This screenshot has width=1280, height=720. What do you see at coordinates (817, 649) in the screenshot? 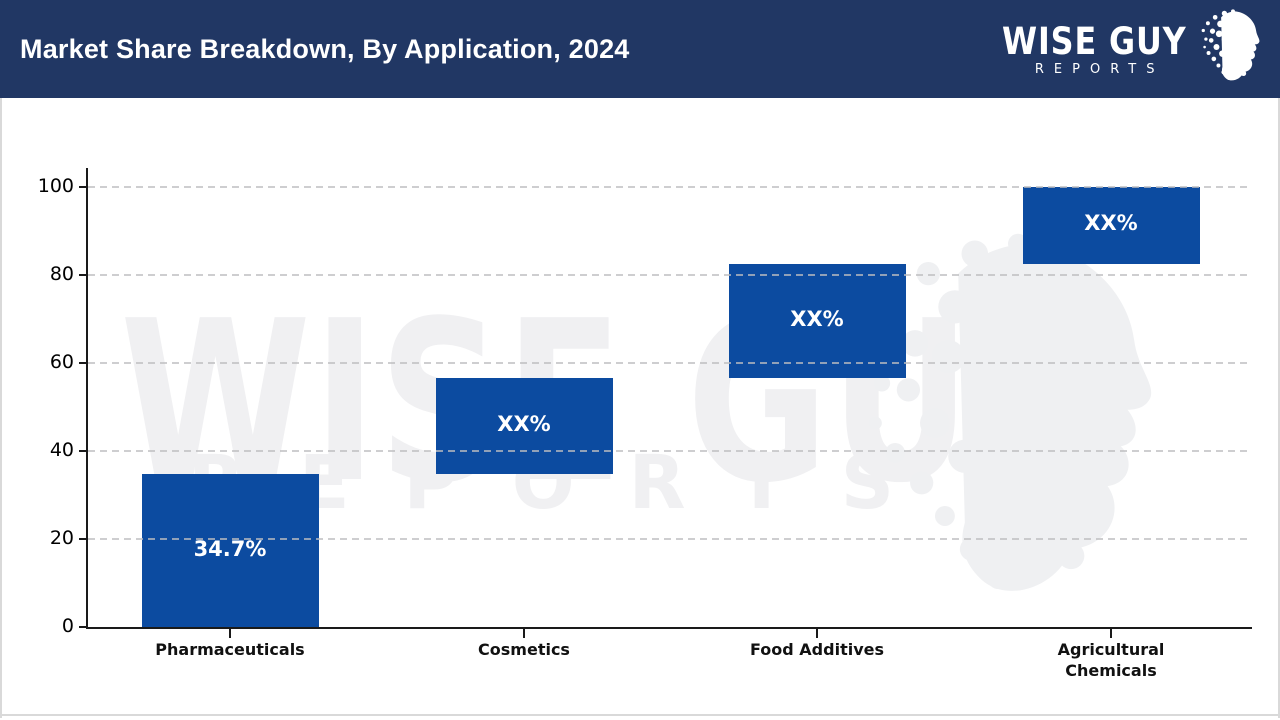
I see `category-label: Food Additives` at bounding box center [817, 649].